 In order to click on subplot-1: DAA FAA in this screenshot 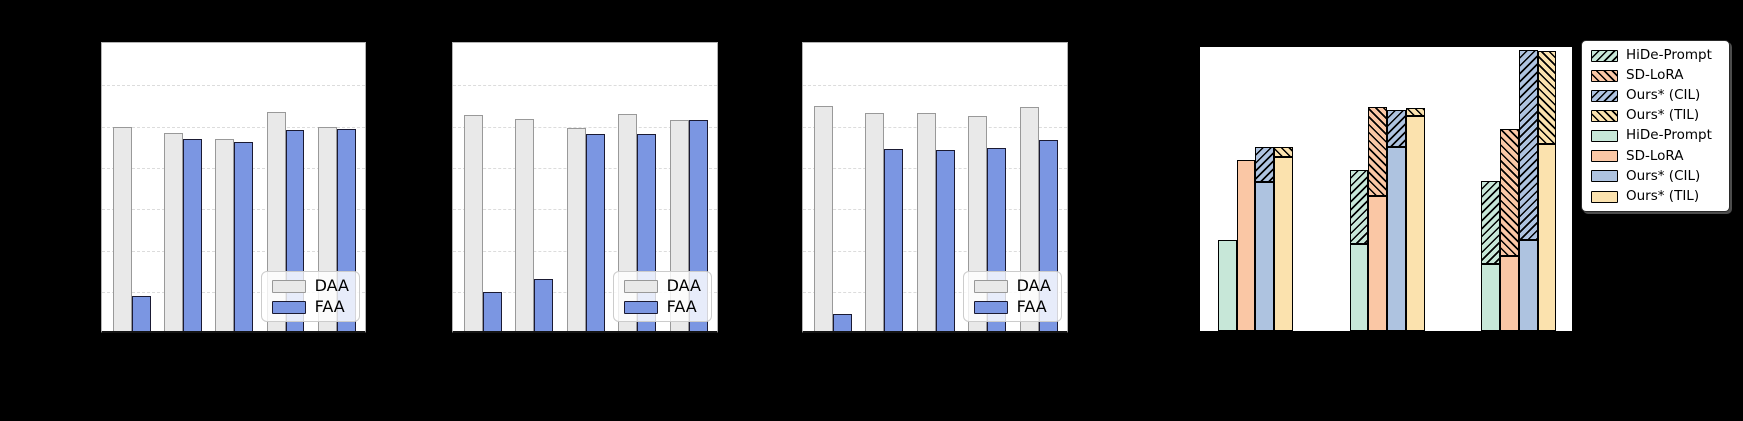, I will do `click(233, 187)`.